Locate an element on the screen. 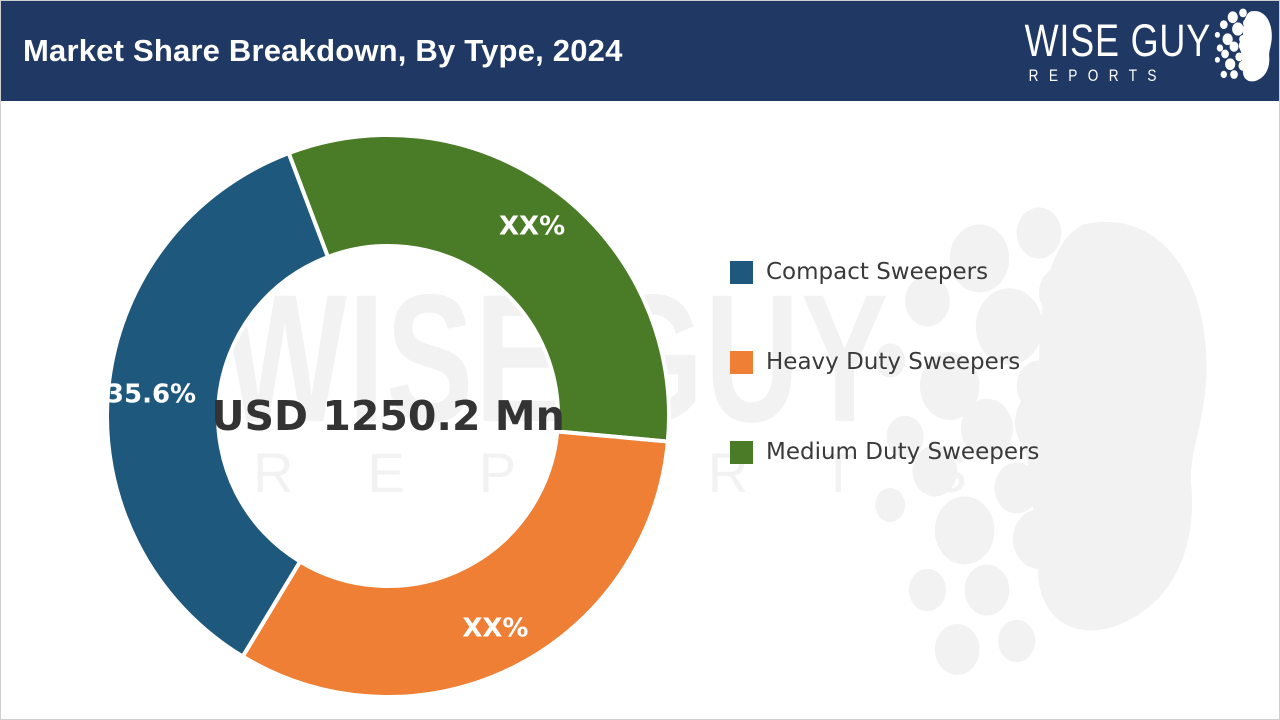 The width and height of the screenshot is (1280, 720). legend-swatch-compact is located at coordinates (741, 272).